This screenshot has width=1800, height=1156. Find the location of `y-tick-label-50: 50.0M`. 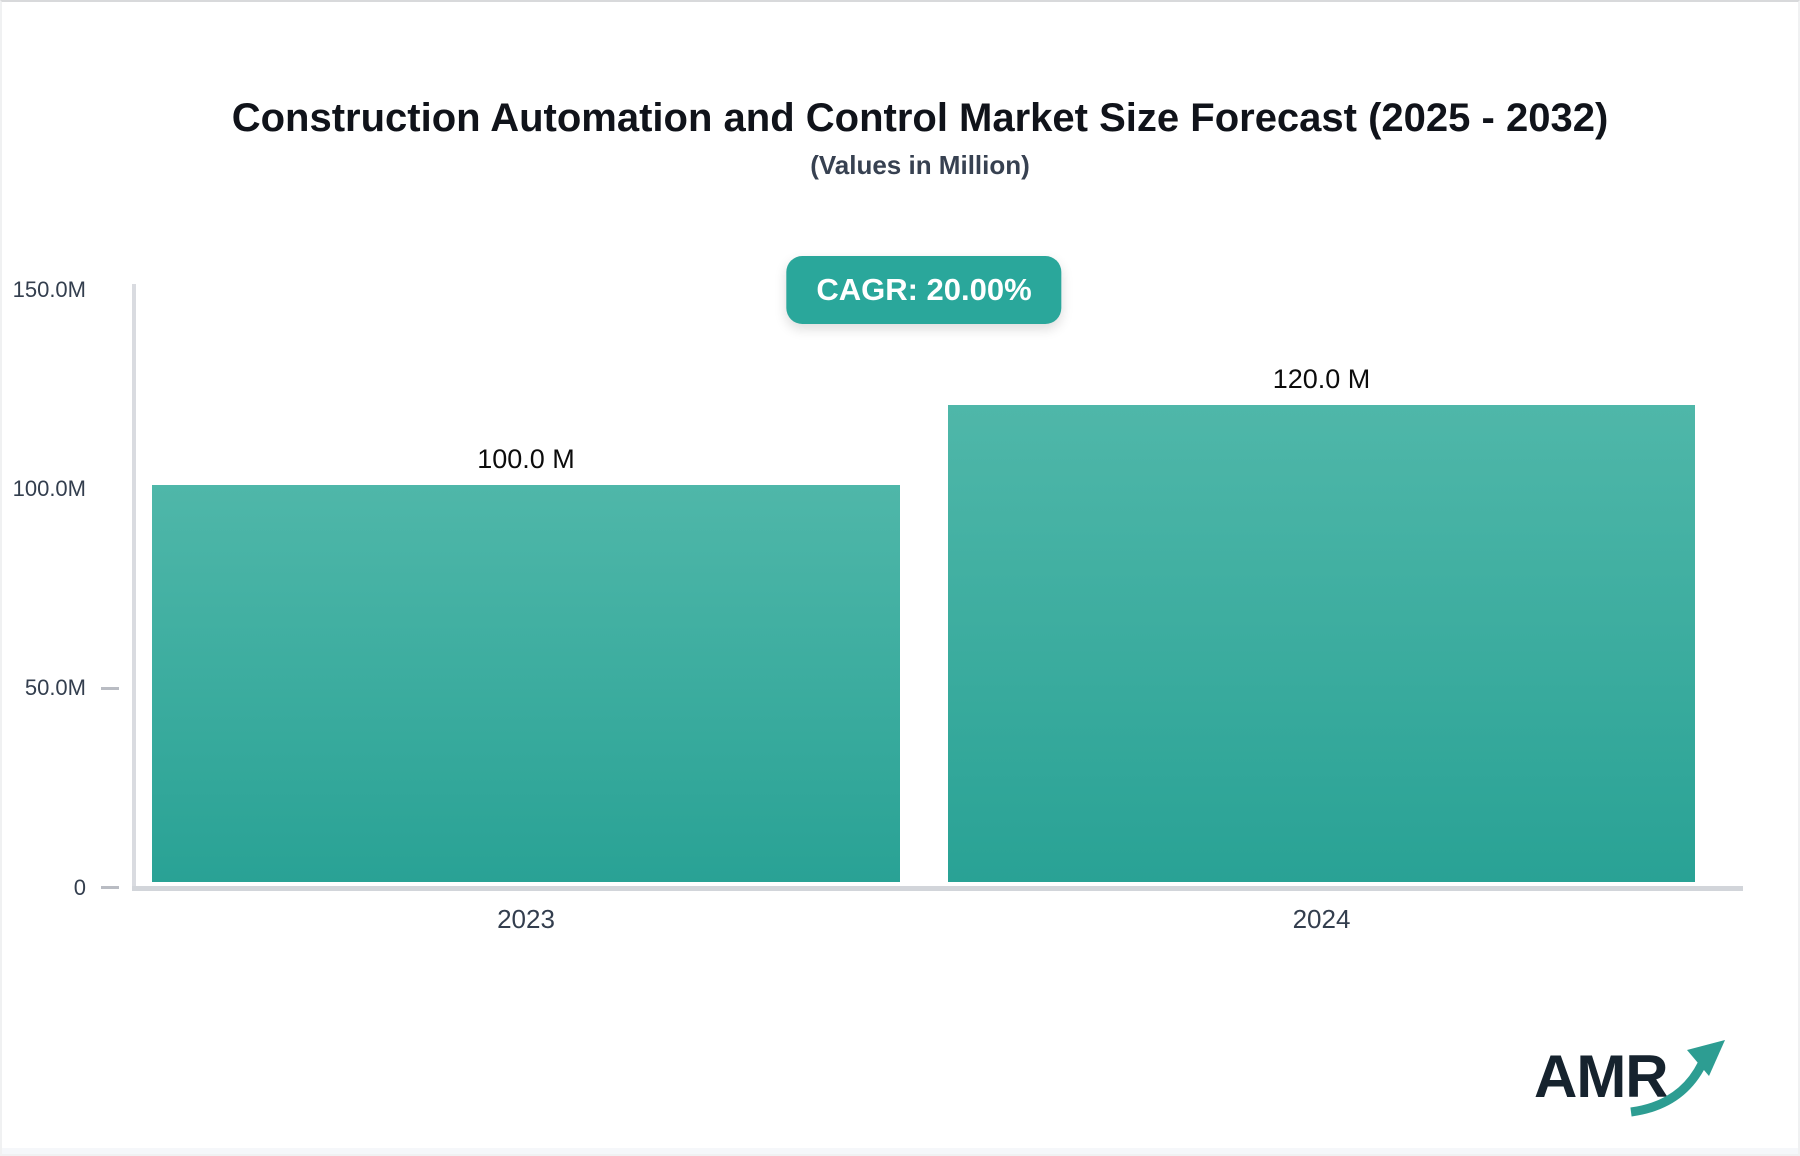

y-tick-label-50: 50.0M is located at coordinates (55, 687).